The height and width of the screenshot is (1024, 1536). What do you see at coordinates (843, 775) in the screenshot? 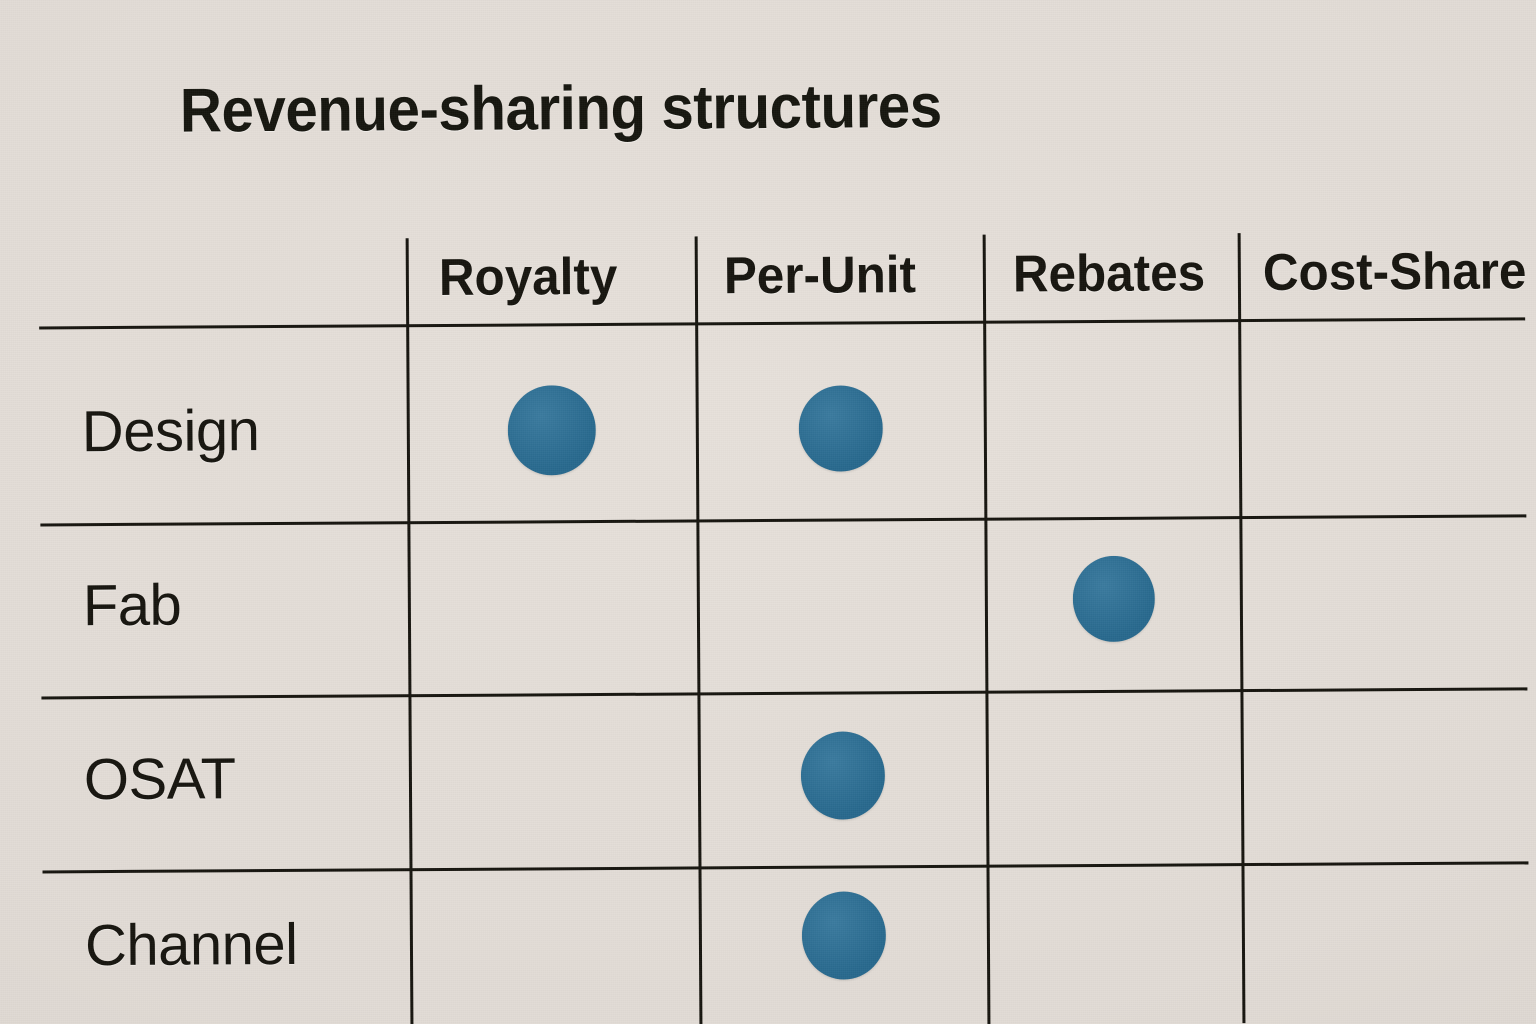
I see `cell-marker-osat-per-unit` at bounding box center [843, 775].